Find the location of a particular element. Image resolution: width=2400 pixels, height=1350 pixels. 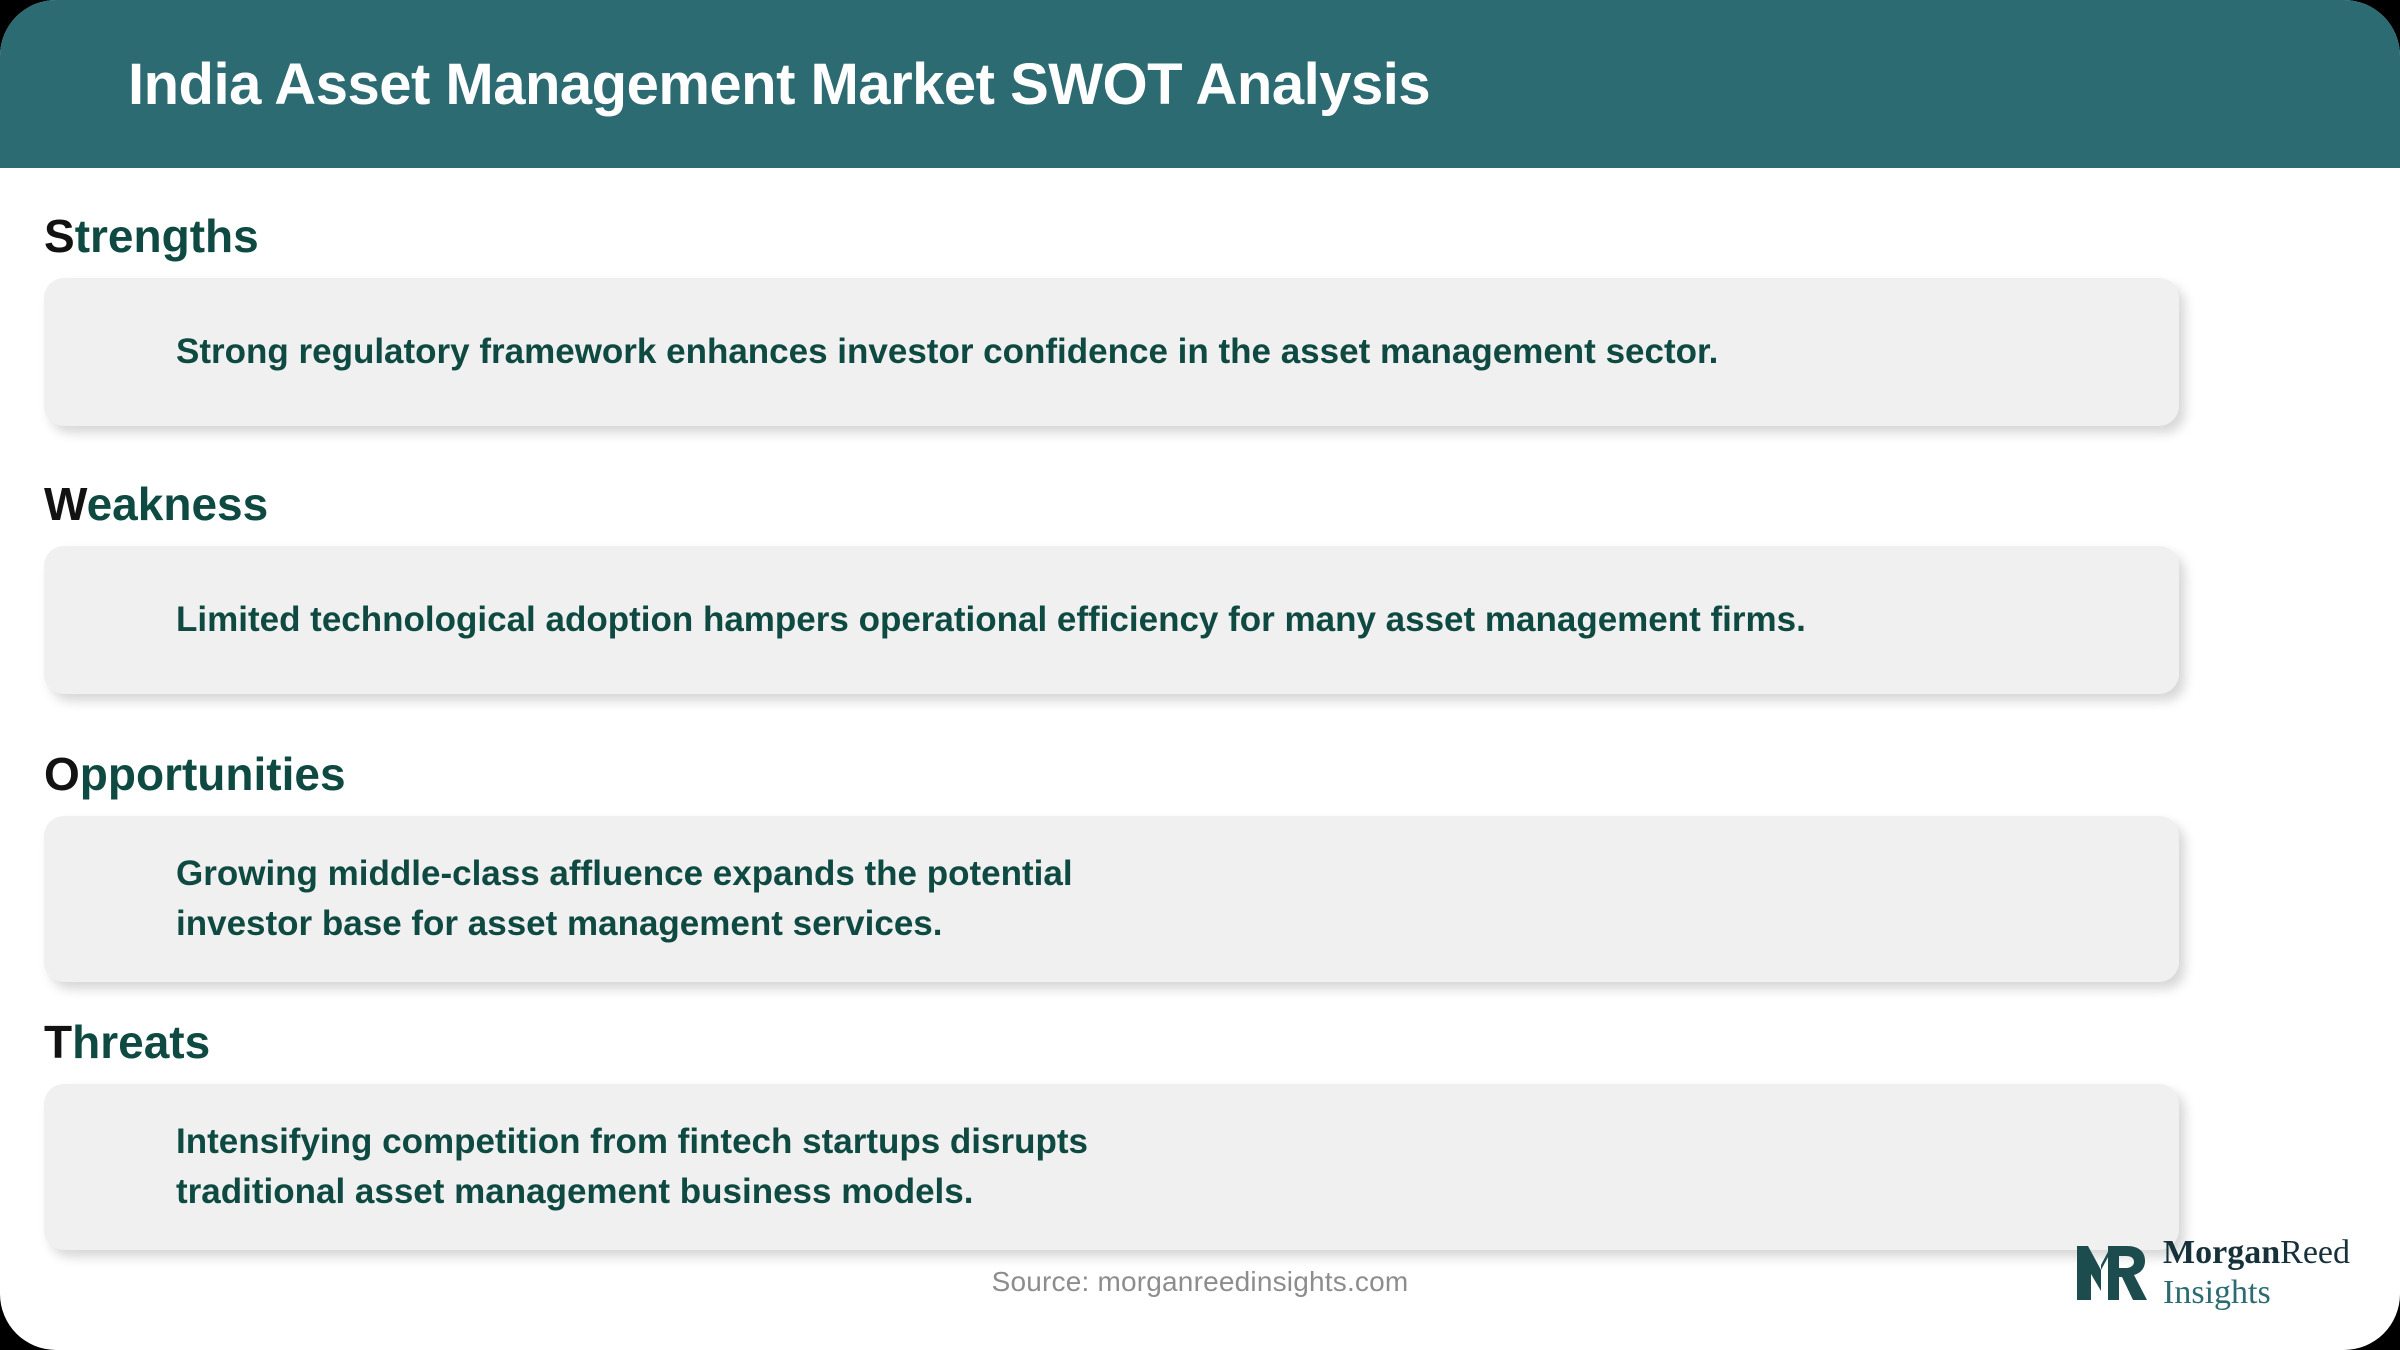

section-heading-threats: Threats is located at coordinates (1194, 1042).